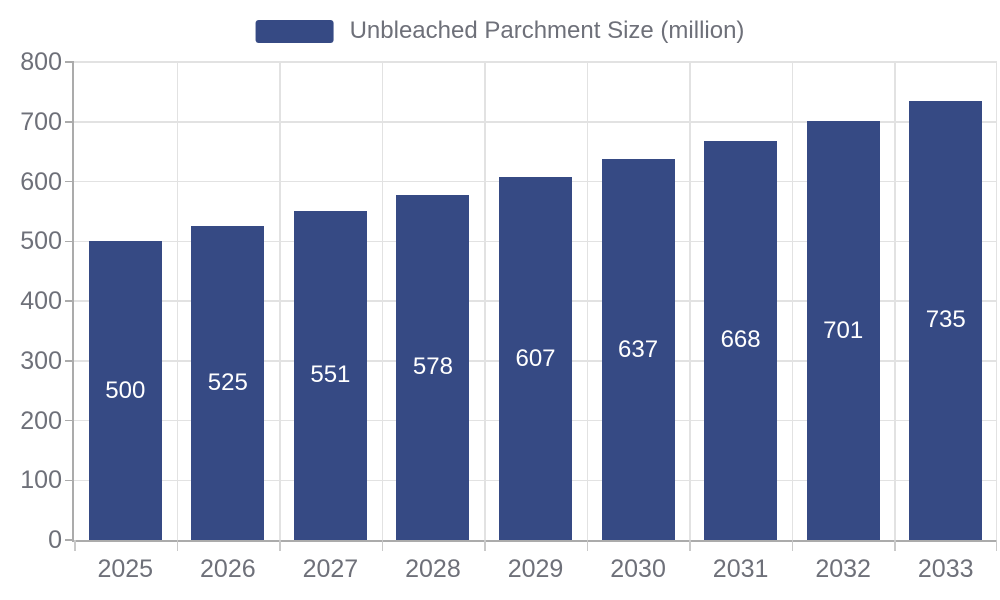 Image resolution: width=1000 pixels, height=600 pixels. I want to click on bar: 735, so click(946, 320).